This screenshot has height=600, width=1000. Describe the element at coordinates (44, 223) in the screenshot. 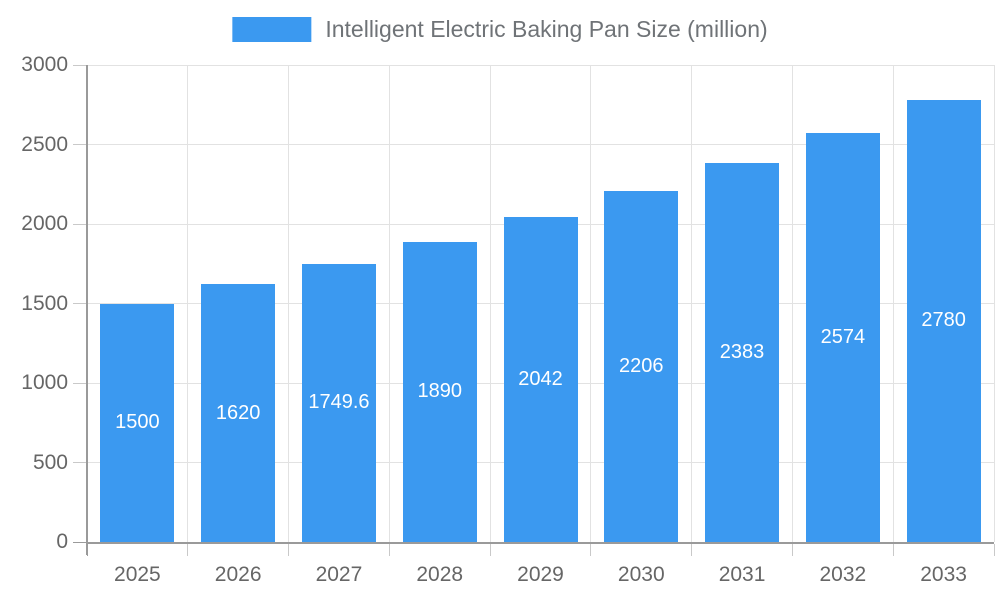

I see `y-axis-tick-label: 2000` at that location.